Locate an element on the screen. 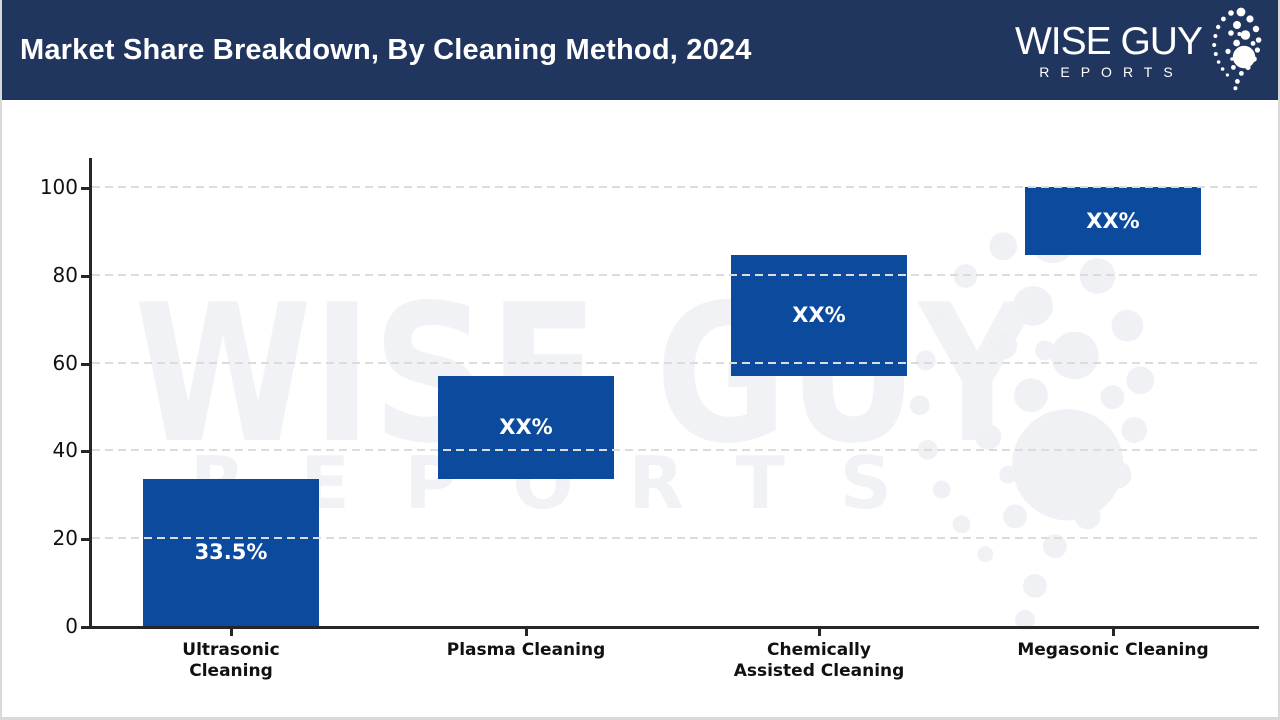  category-label: Chemically Assisted Cleaning is located at coordinates (819, 661).